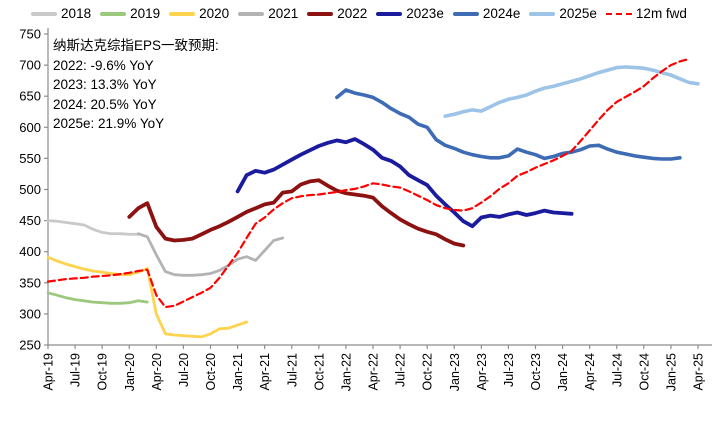 The height and width of the screenshot is (427, 718). What do you see at coordinates (578, 13) in the screenshot?
I see `legend-label: 2025e` at bounding box center [578, 13].